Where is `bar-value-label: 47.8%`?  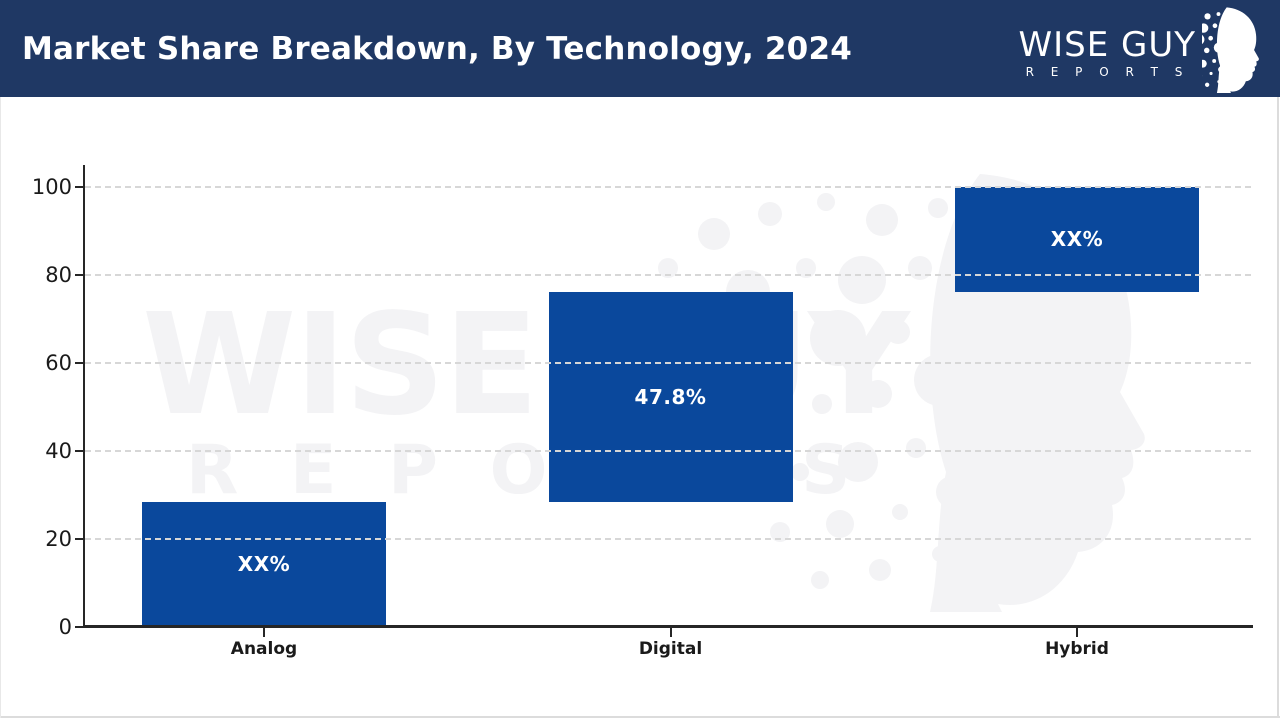 bar-value-label: 47.8% is located at coordinates (670, 396).